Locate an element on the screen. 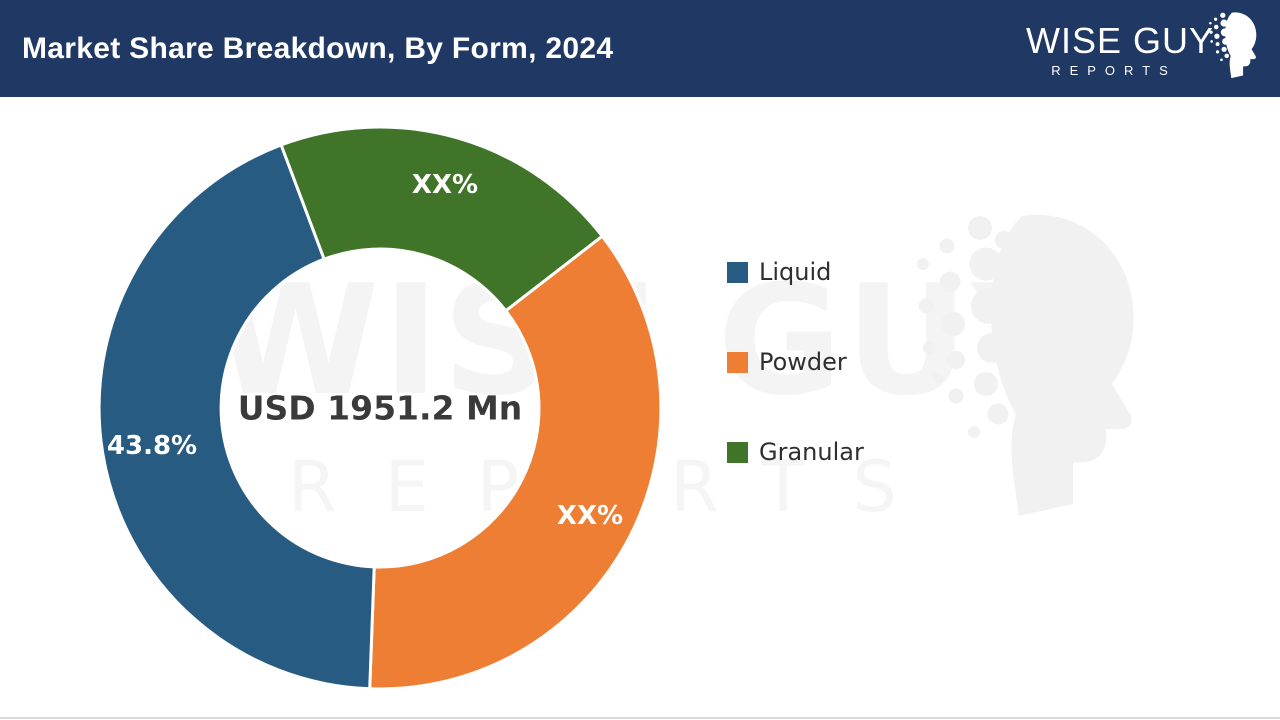 The width and height of the screenshot is (1280, 720). legend-label-liquid: Liquid is located at coordinates (795, 272).